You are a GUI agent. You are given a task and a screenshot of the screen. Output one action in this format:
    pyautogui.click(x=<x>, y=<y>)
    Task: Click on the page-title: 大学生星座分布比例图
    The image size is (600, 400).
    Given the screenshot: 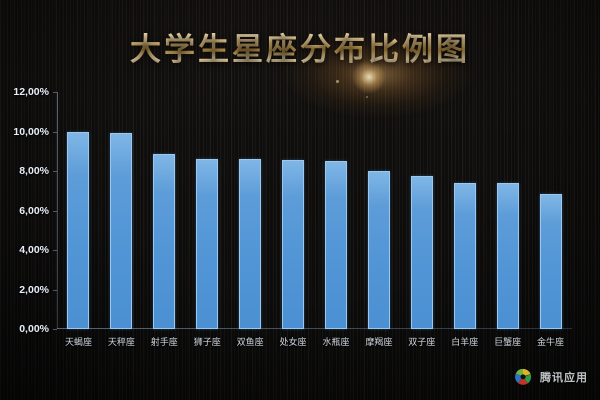 What is the action you would take?
    pyautogui.click(x=300, y=46)
    